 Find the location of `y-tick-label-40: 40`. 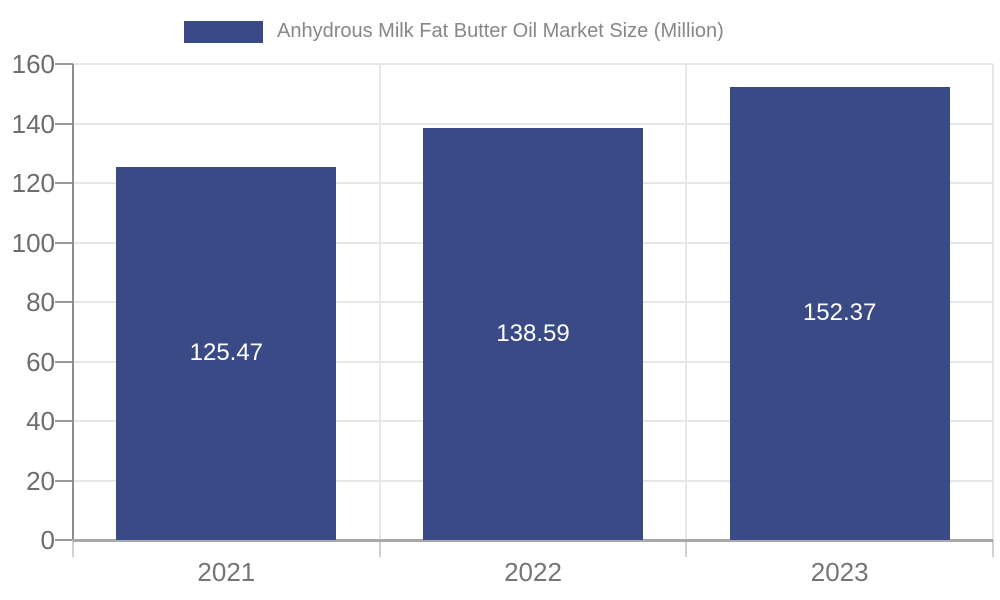

y-tick-label-40: 40 is located at coordinates (40, 421).